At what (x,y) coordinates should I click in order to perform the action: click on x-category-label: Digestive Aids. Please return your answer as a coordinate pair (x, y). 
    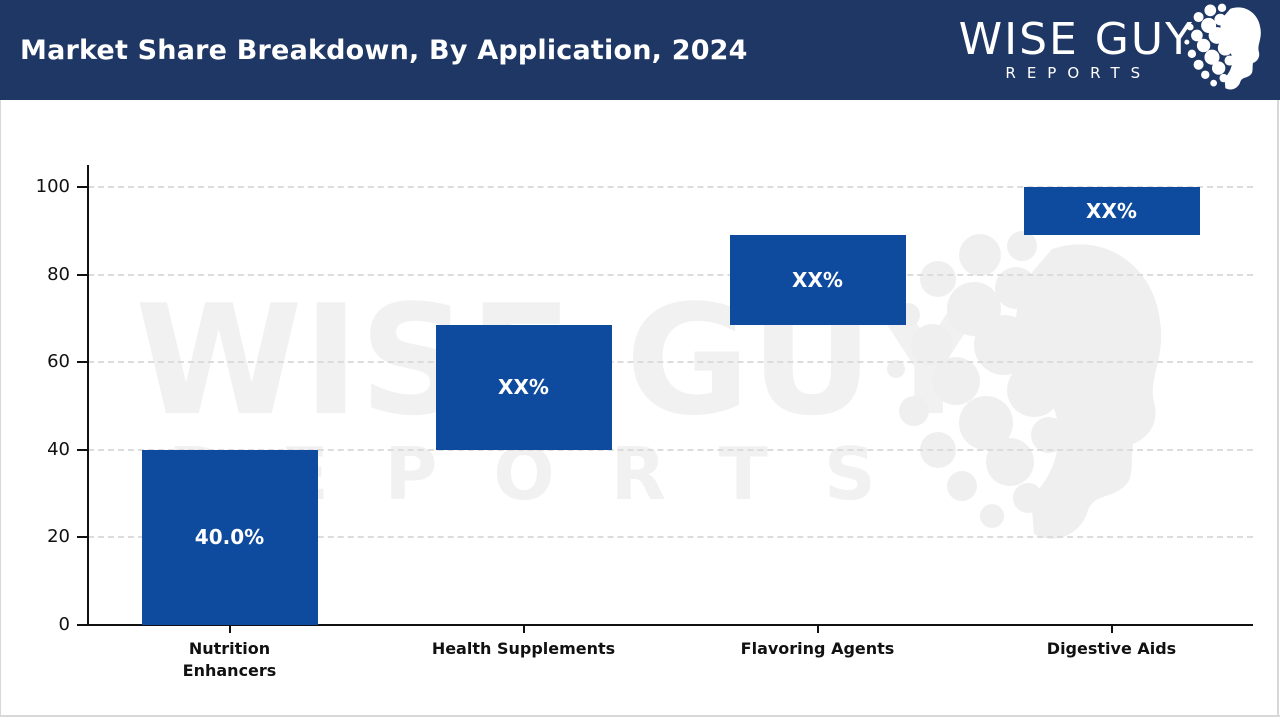
    Looking at the image, I should click on (1111, 648).